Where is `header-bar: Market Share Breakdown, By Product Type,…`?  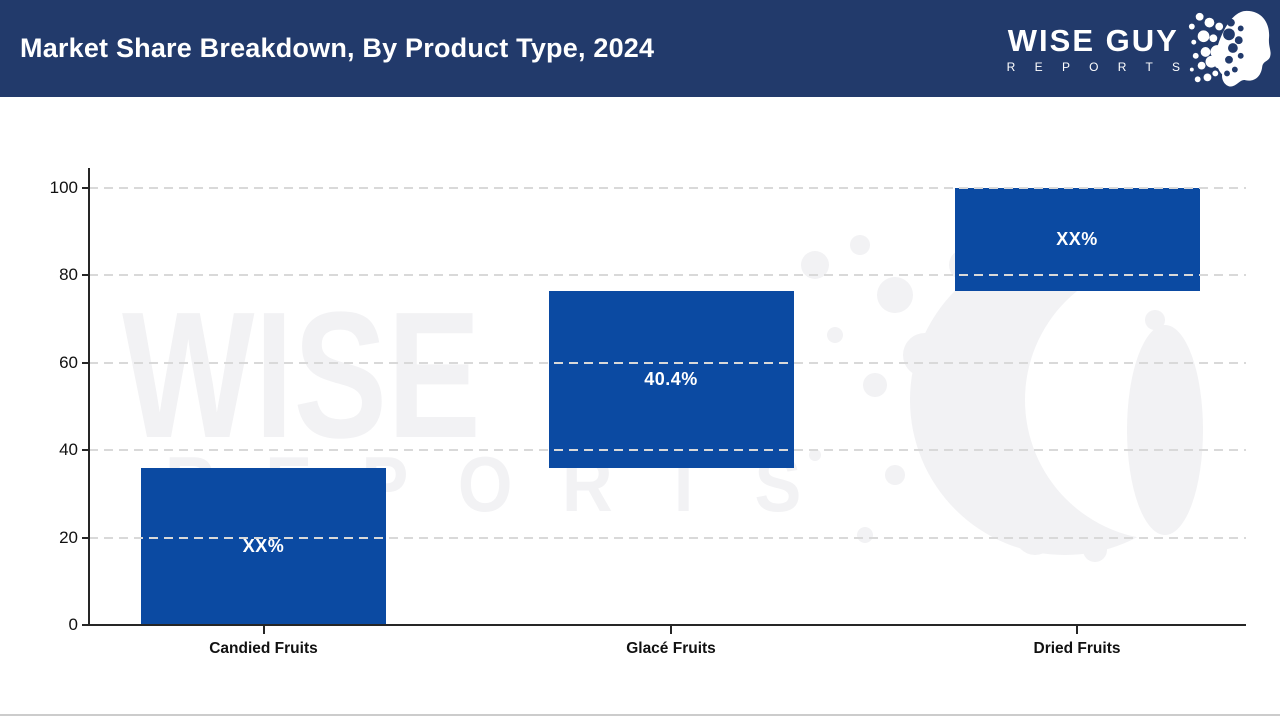
header-bar: Market Share Breakdown, By Product Type,… is located at coordinates (640, 48).